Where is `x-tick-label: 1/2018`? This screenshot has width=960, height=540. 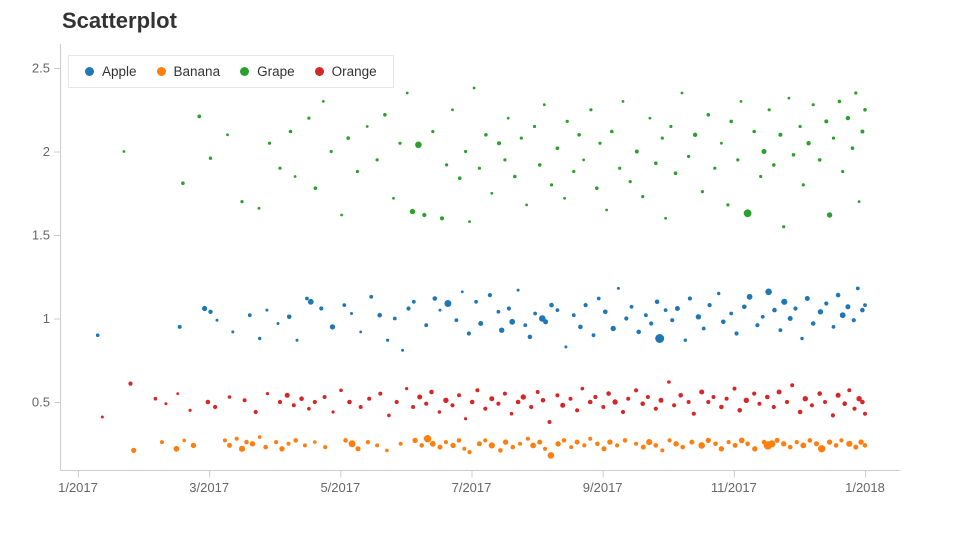
x-tick-label: 1/2018 is located at coordinates (865, 487).